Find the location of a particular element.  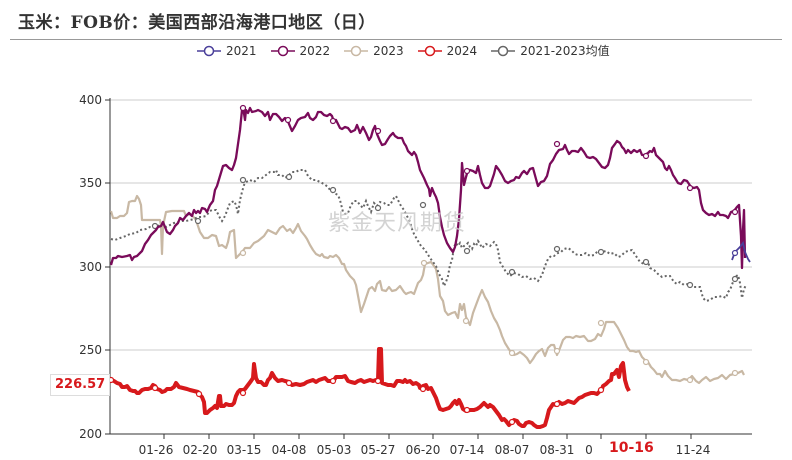

legend-item-average: 2021-2023均值 is located at coordinates (550, 50).